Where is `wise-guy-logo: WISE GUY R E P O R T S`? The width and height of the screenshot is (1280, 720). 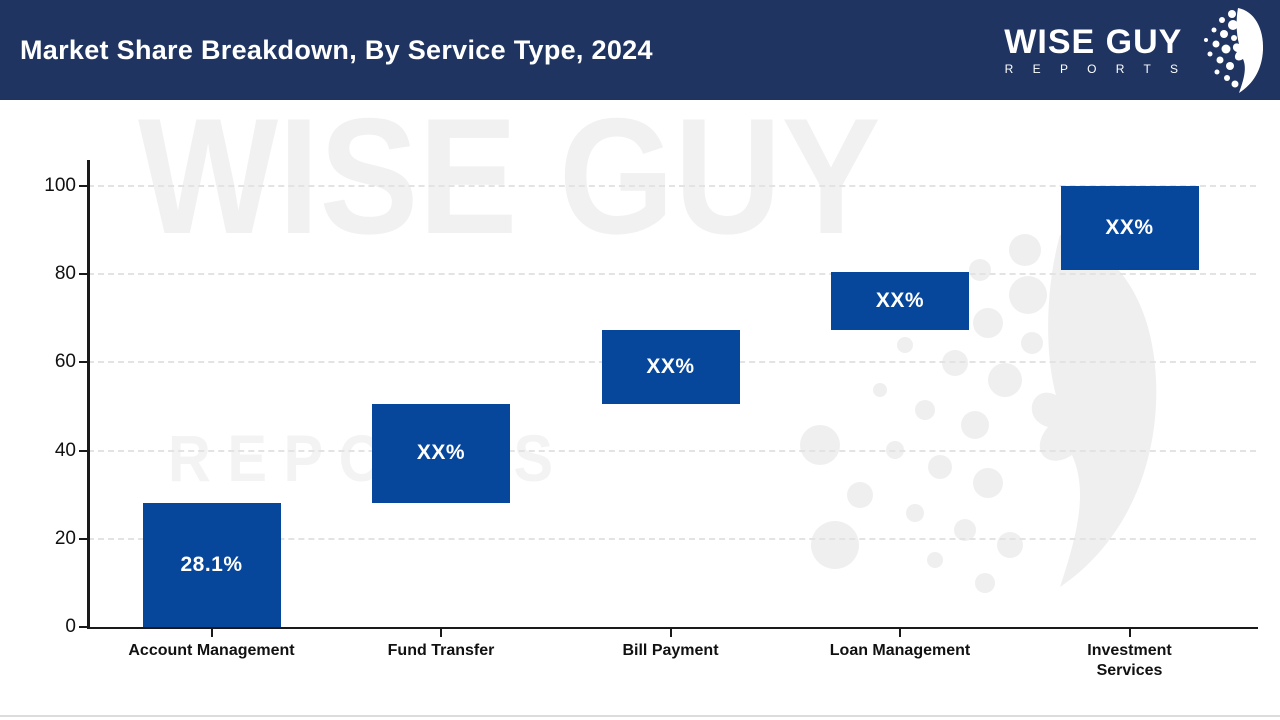 wise-guy-logo: WISE GUY R E P O R T S is located at coordinates (1133, 50).